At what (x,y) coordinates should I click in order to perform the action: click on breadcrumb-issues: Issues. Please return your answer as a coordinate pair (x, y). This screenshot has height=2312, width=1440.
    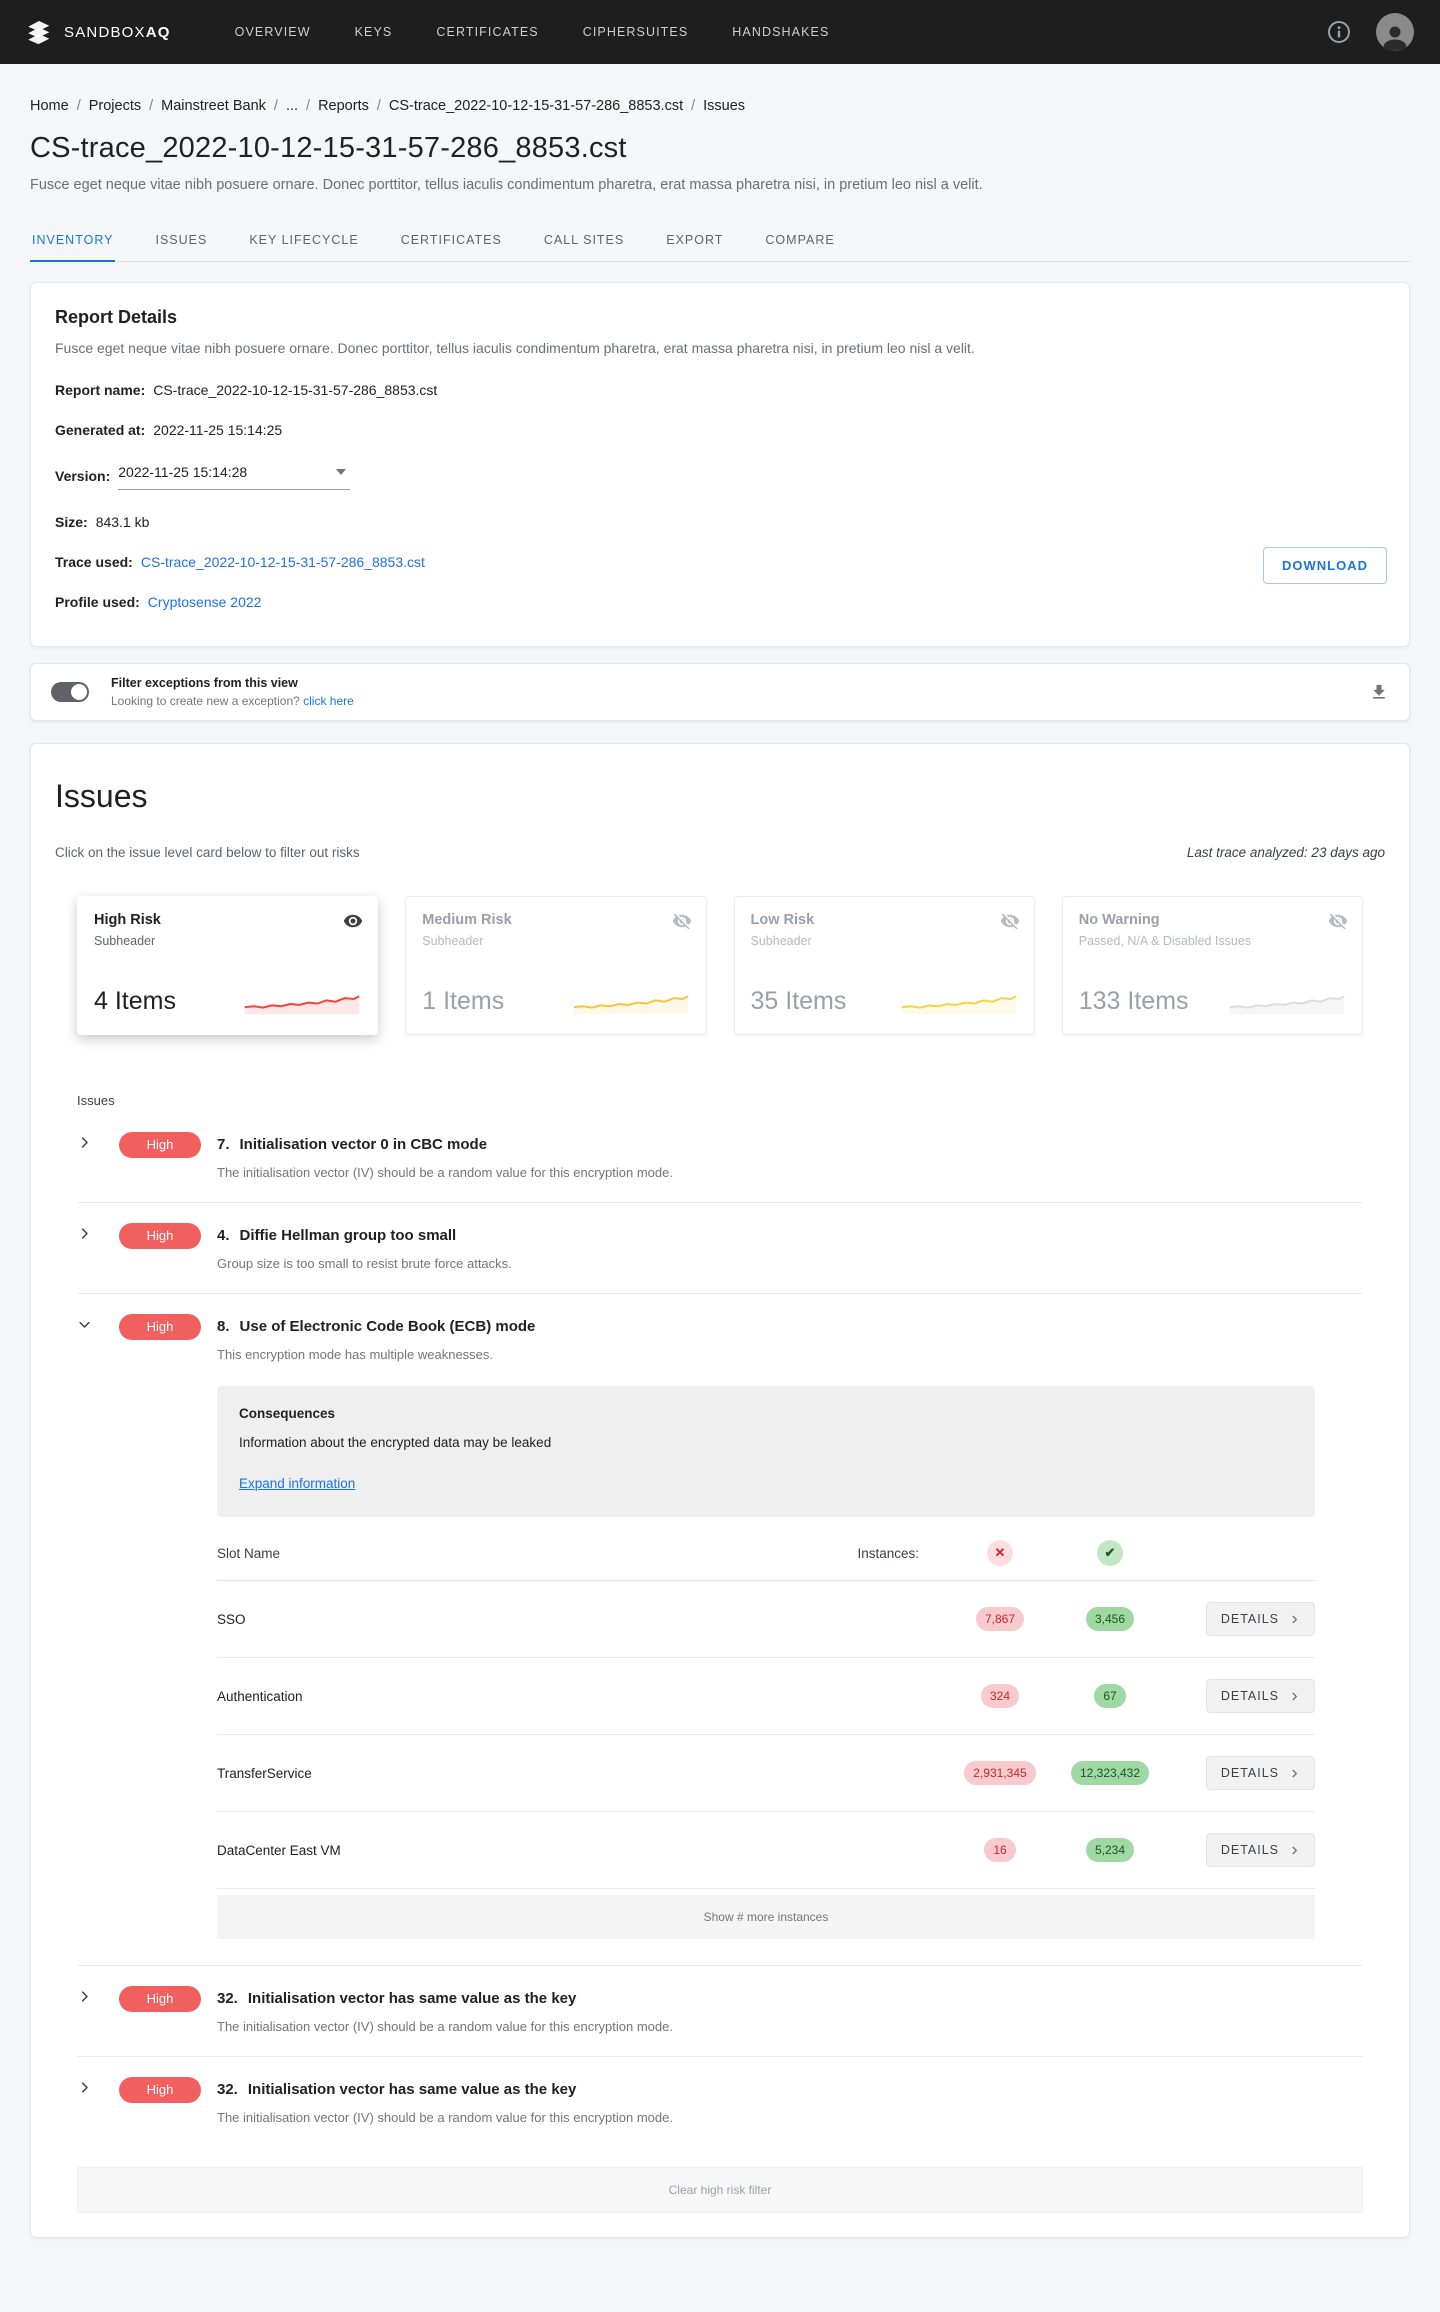
    Looking at the image, I should click on (724, 106).